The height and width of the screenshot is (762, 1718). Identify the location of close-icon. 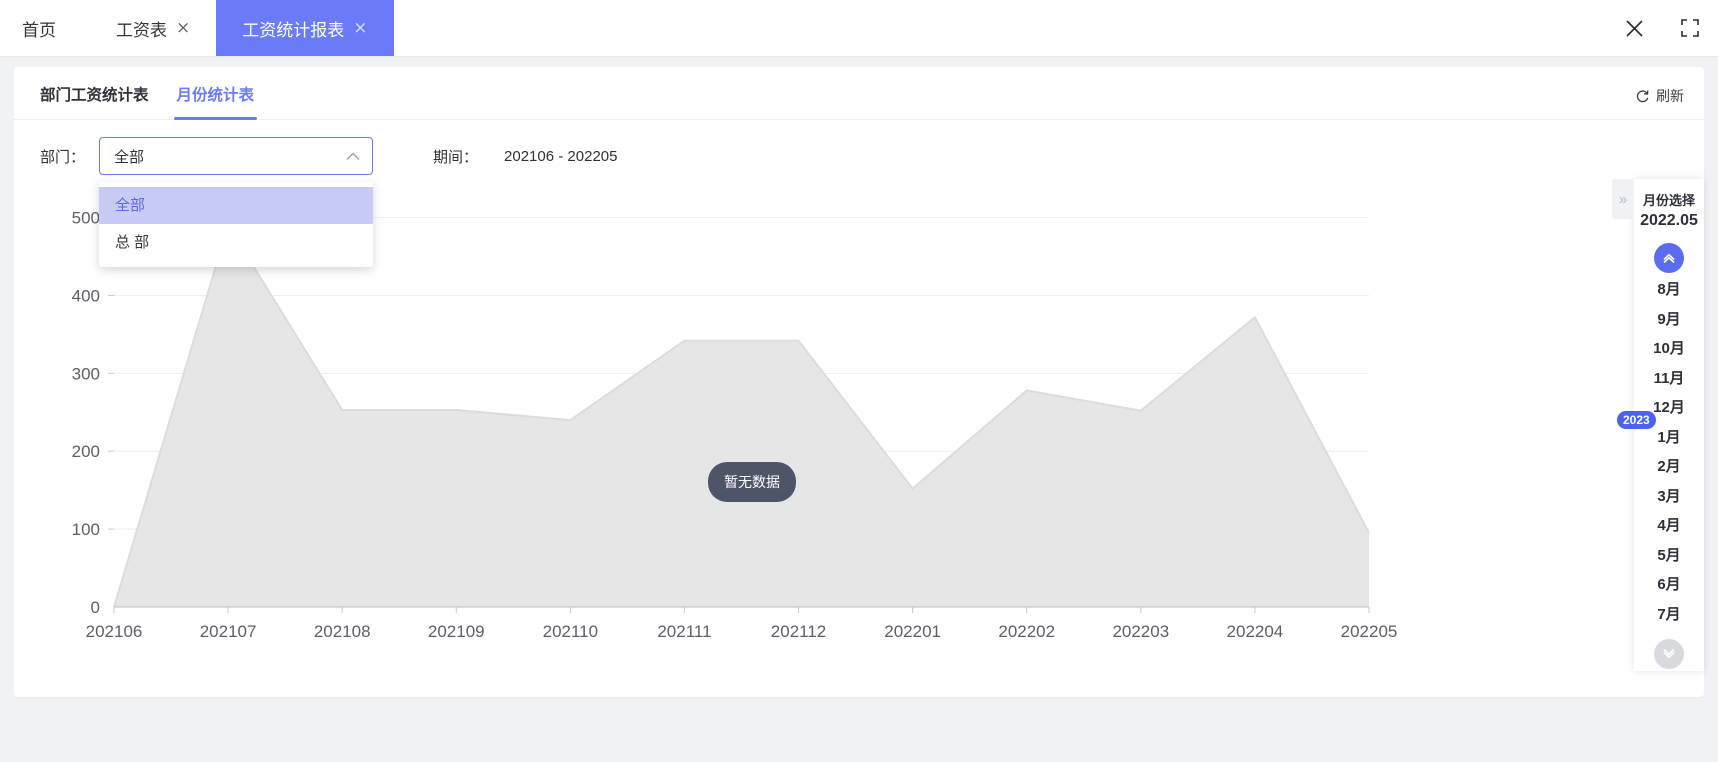
(1634, 28).